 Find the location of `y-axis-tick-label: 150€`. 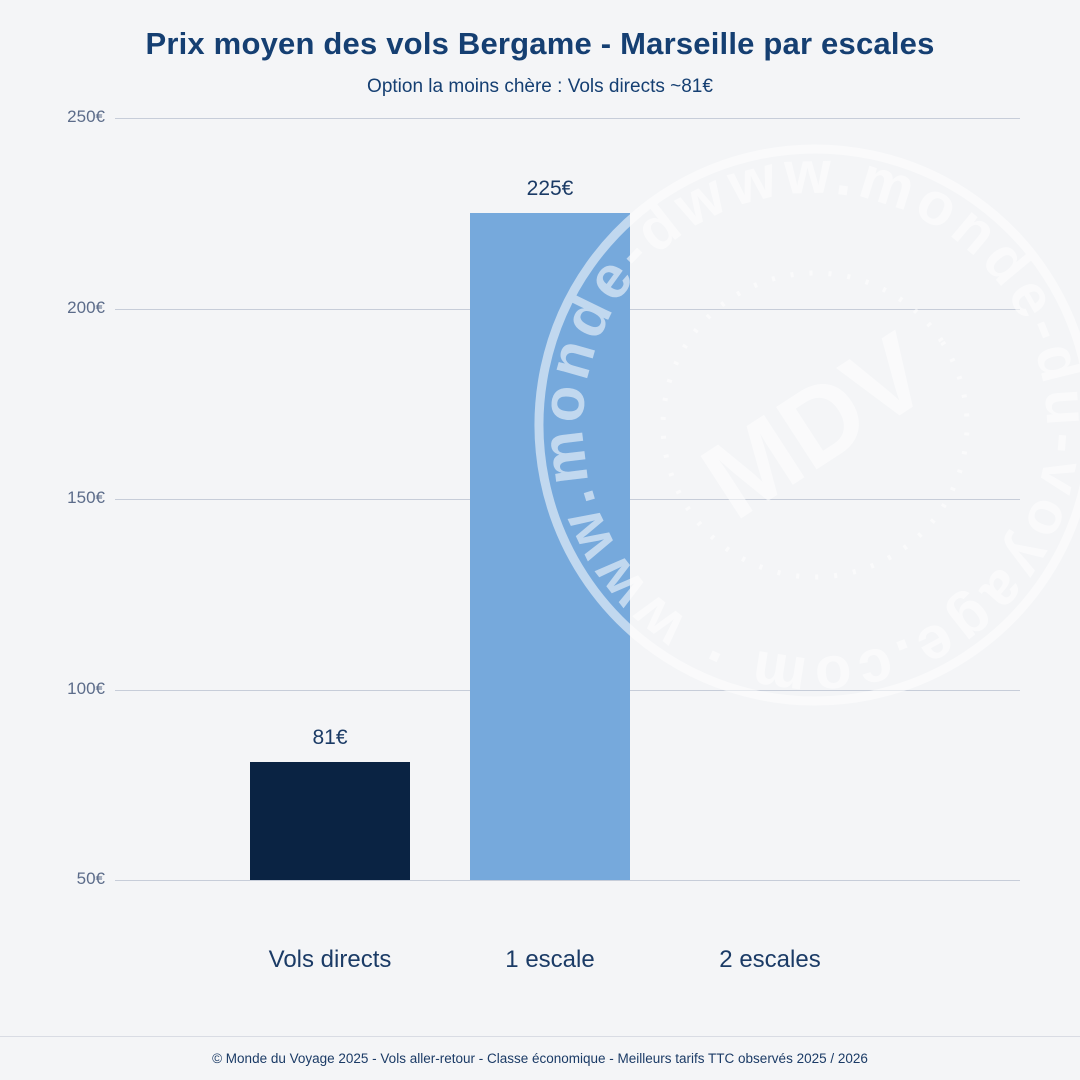

y-axis-tick-label: 150€ is located at coordinates (86, 497).